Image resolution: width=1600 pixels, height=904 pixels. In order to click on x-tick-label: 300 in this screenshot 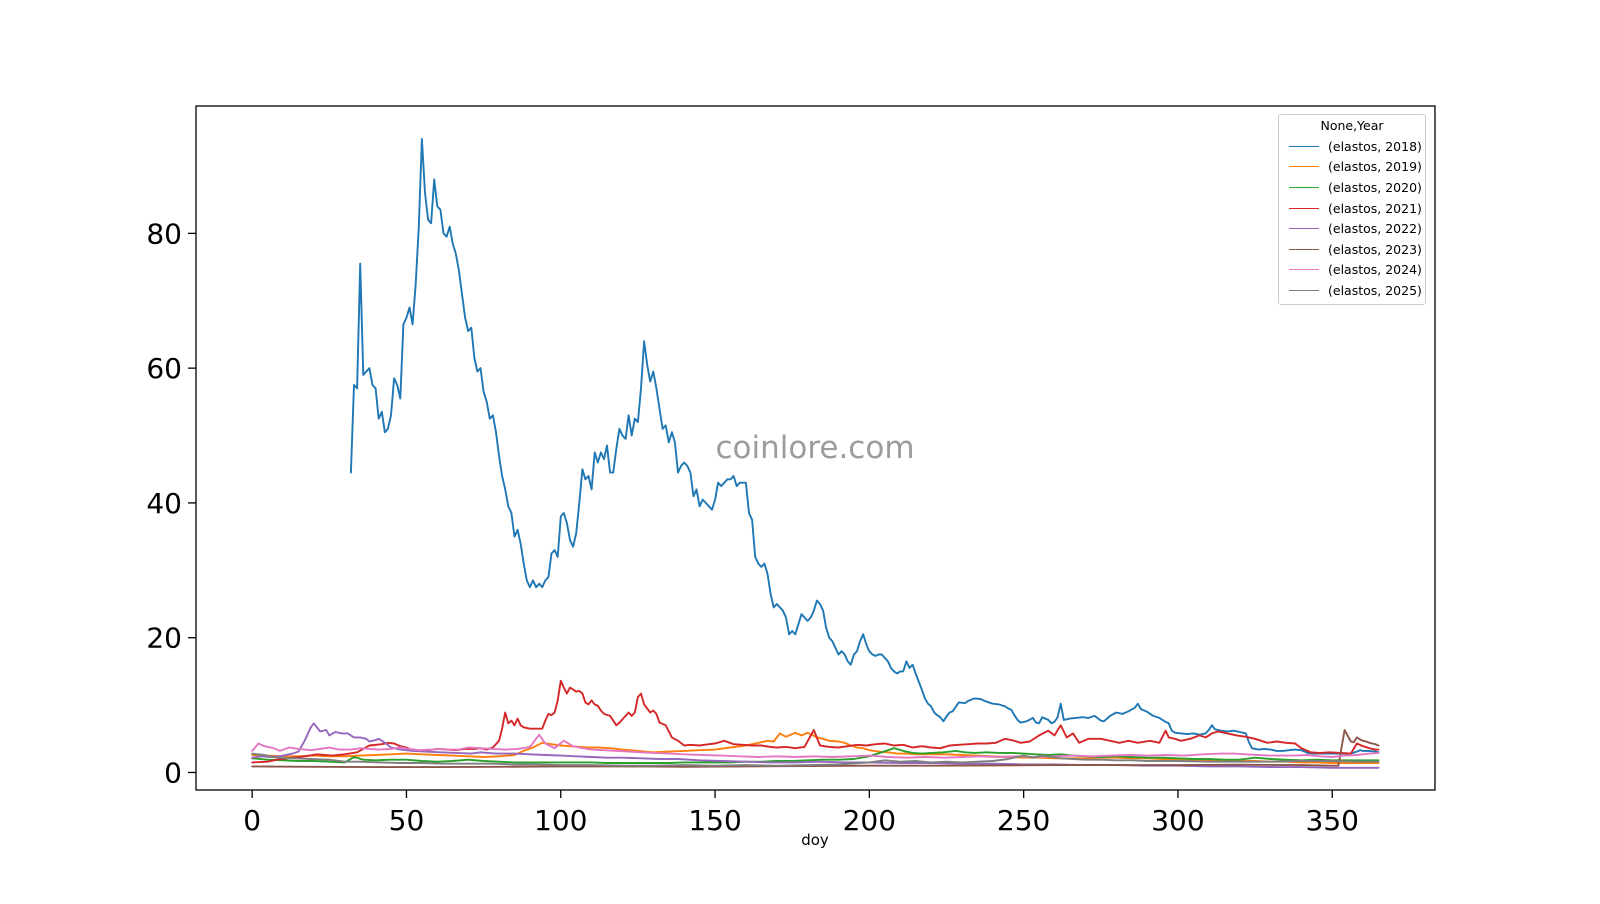, I will do `click(1177, 820)`.